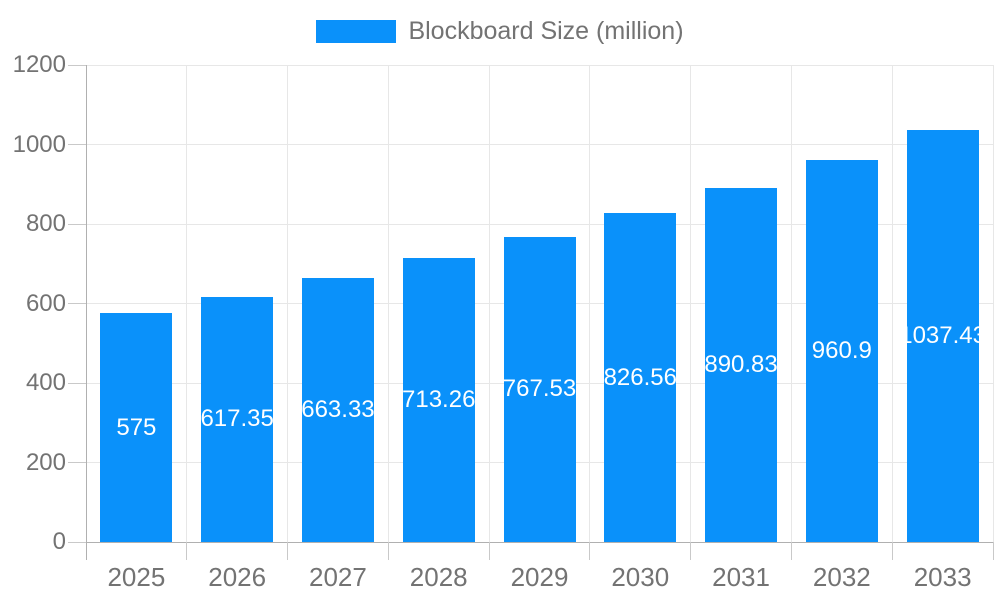  I want to click on bar-2029, so click(539, 389).